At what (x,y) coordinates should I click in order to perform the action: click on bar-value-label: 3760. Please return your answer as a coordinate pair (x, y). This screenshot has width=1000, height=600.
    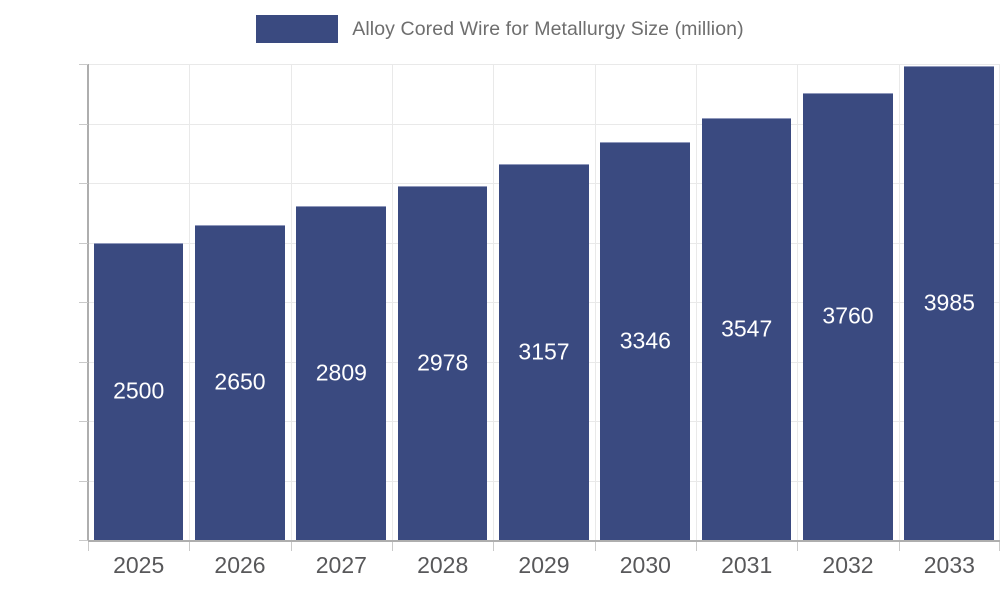
    Looking at the image, I should click on (848, 315).